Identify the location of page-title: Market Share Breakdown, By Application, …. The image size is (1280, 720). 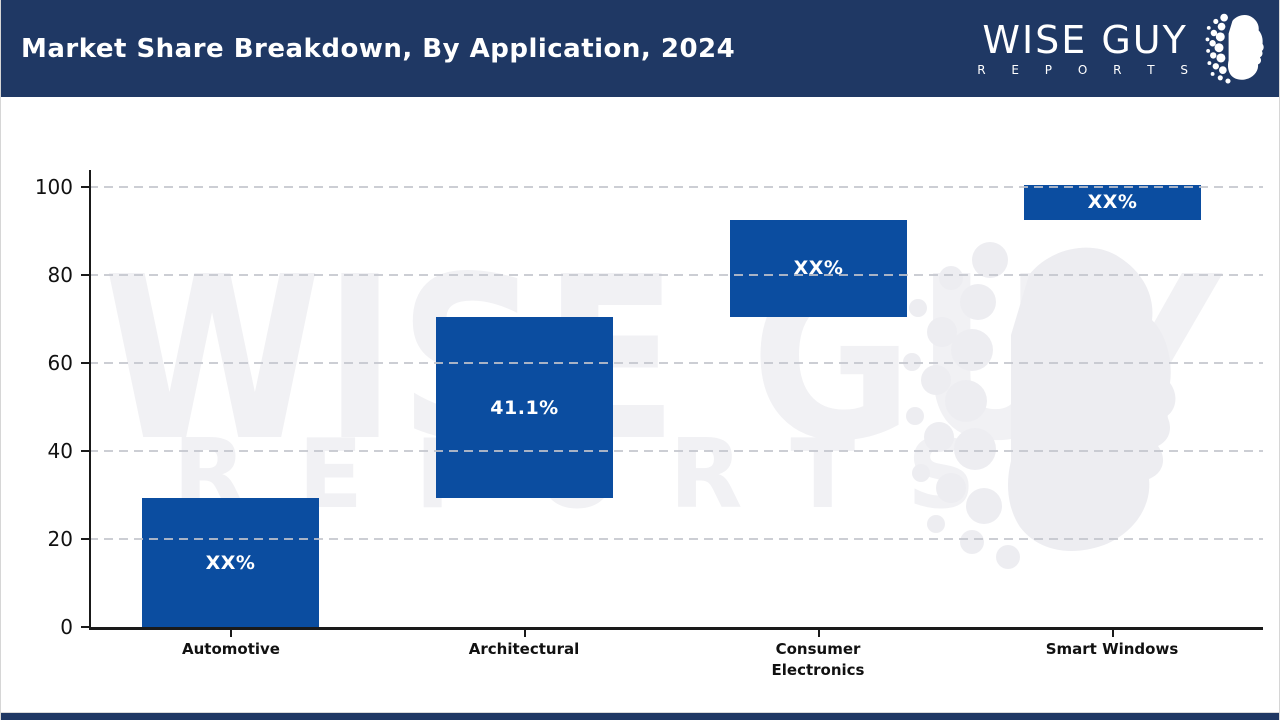
(378, 48).